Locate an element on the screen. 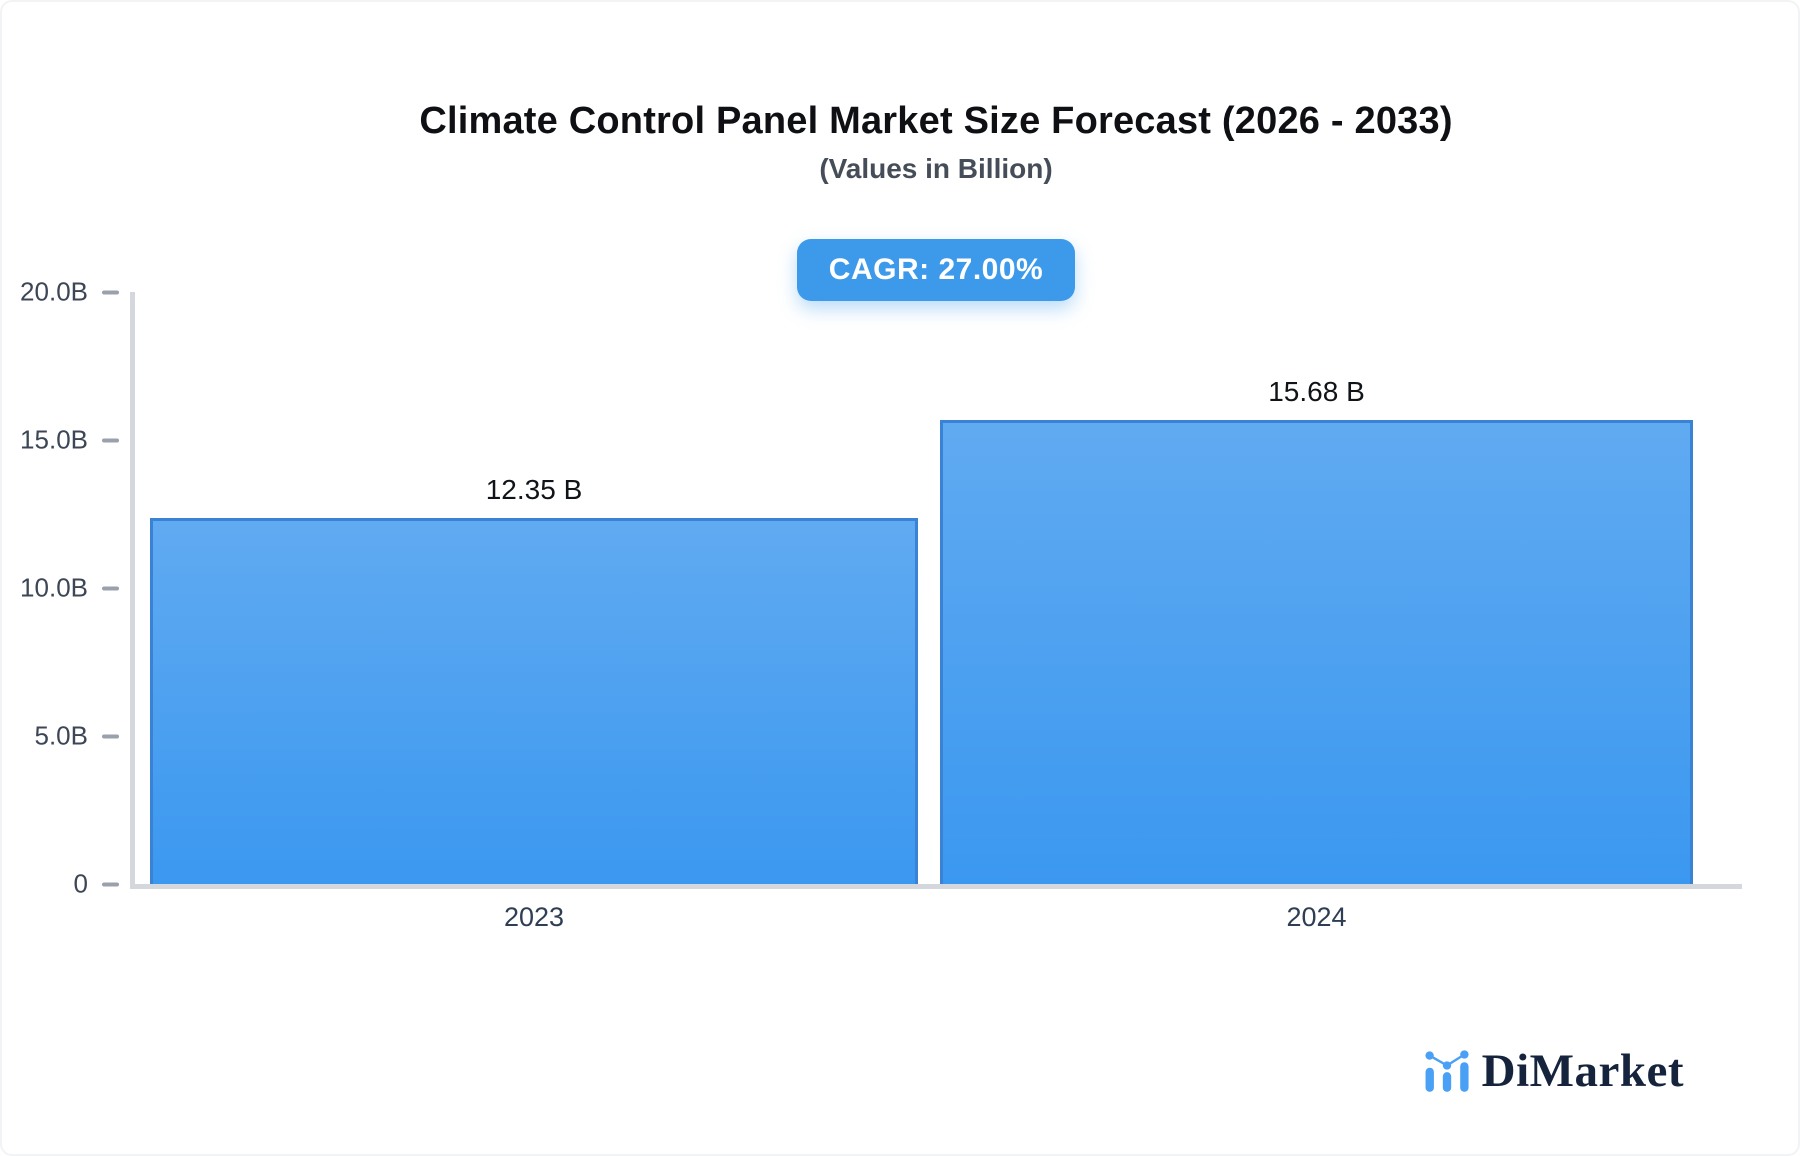 The width and height of the screenshot is (1800, 1156). bar-2023 is located at coordinates (534, 701).